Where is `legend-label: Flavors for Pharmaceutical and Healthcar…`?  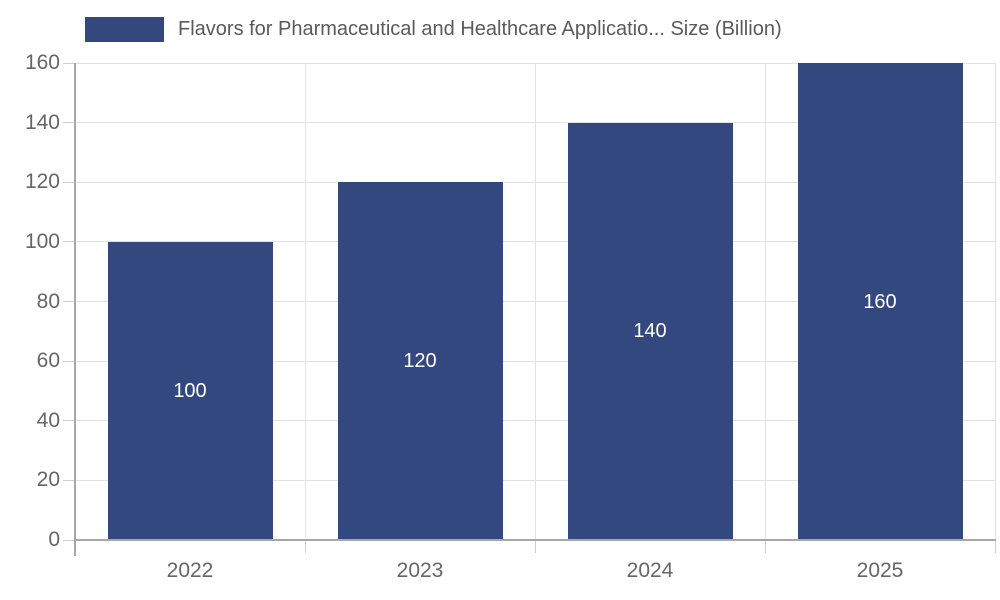 legend-label: Flavors for Pharmaceutical and Healthcar… is located at coordinates (480, 29).